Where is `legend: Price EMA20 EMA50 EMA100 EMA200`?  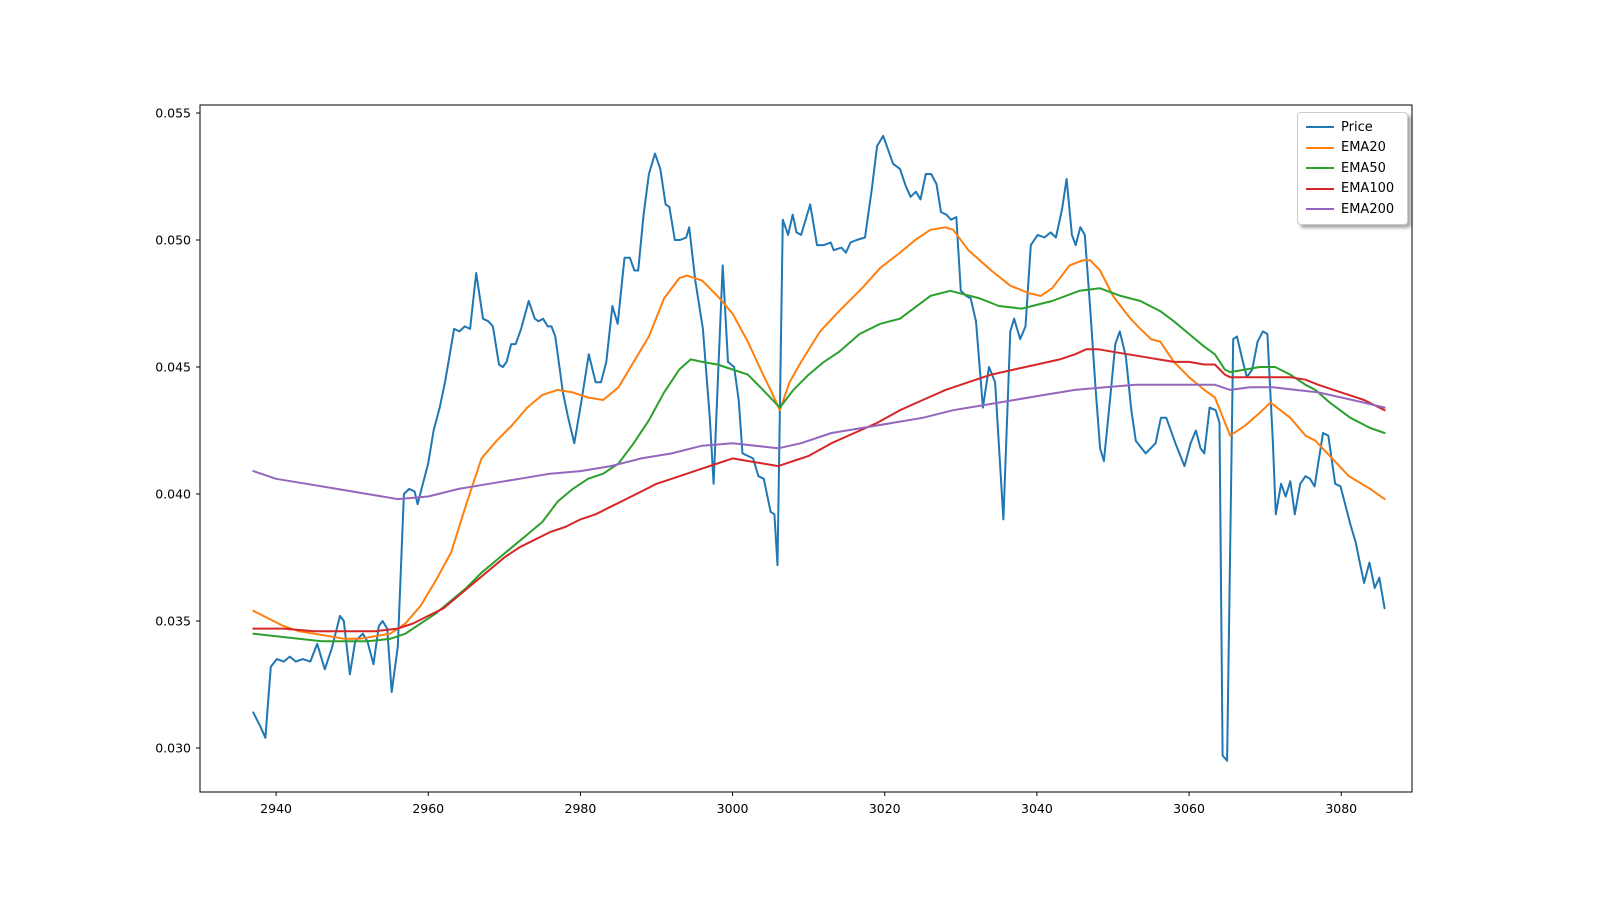
legend: Price EMA20 EMA50 EMA100 EMA200 is located at coordinates (1352, 168).